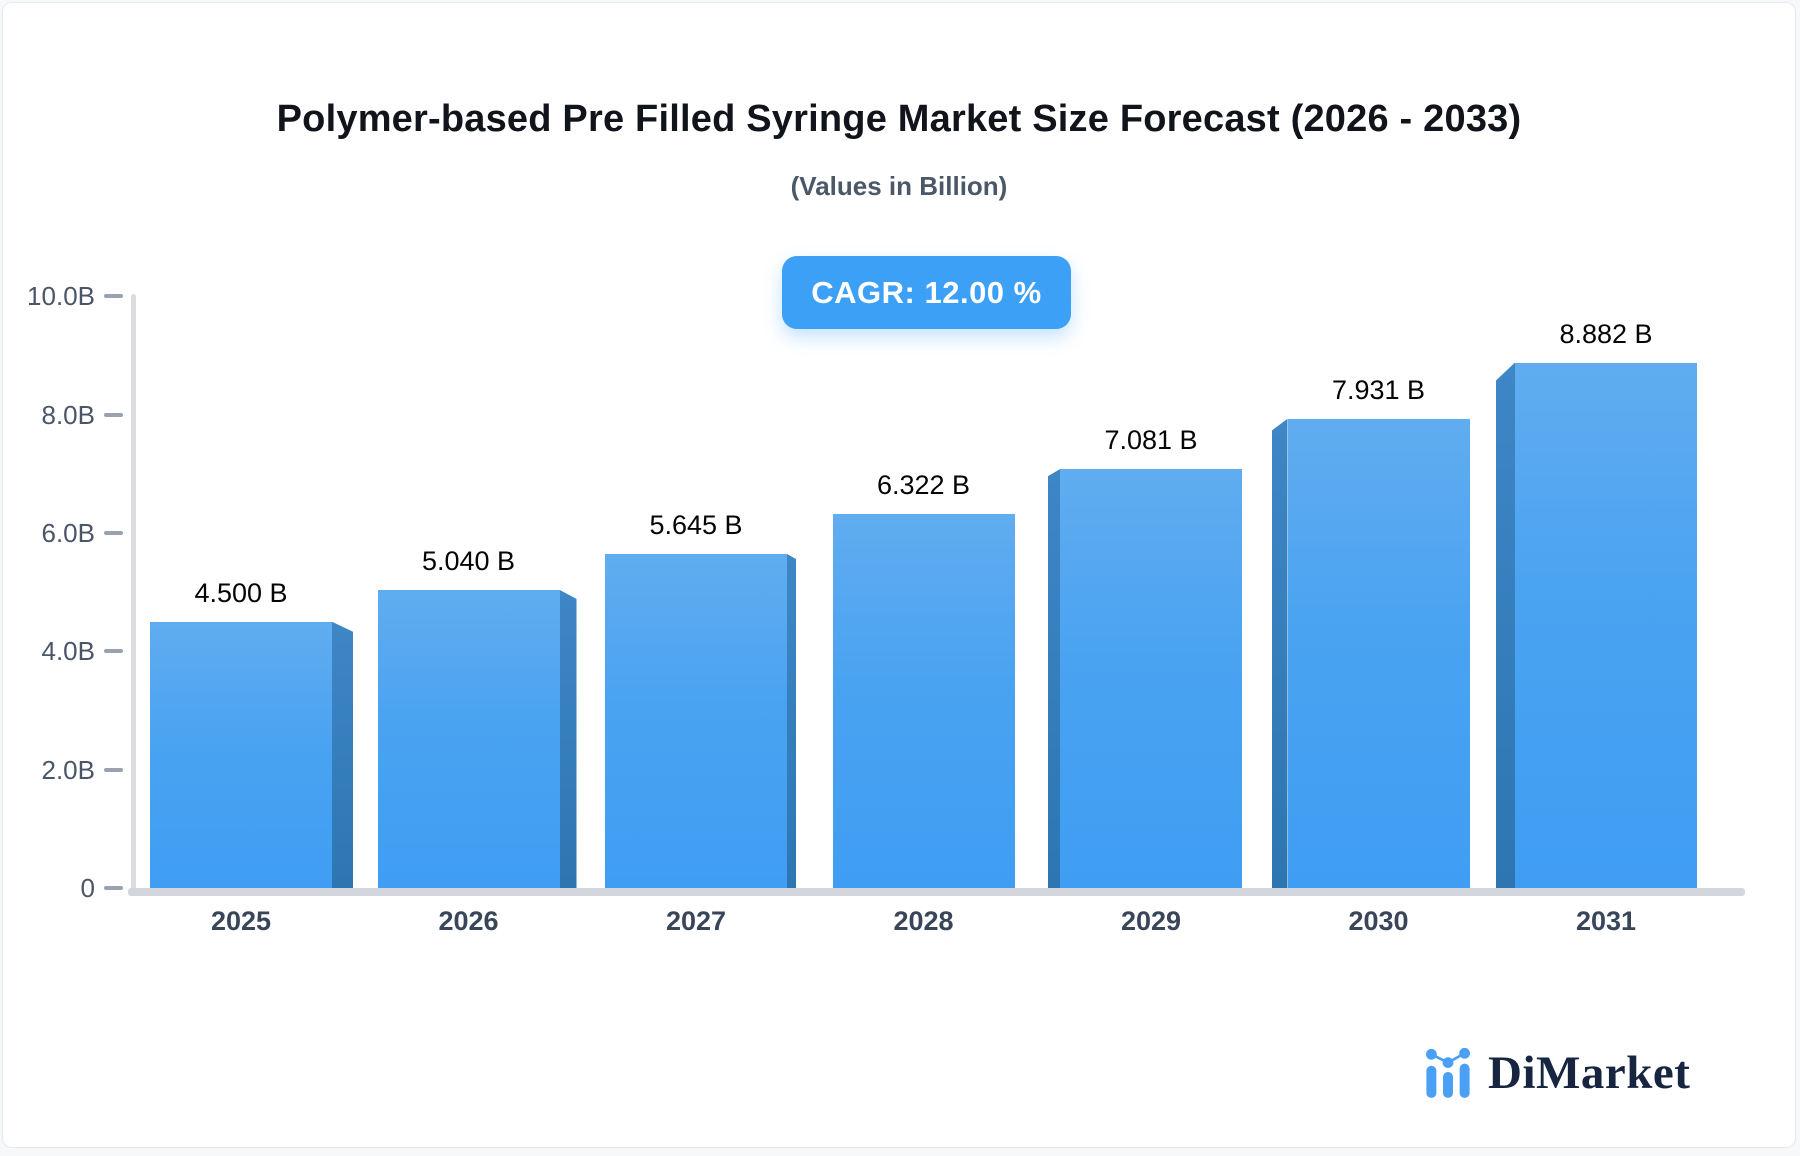 Image resolution: width=1800 pixels, height=1156 pixels. I want to click on logo-text: DiMarket, so click(1589, 1073).